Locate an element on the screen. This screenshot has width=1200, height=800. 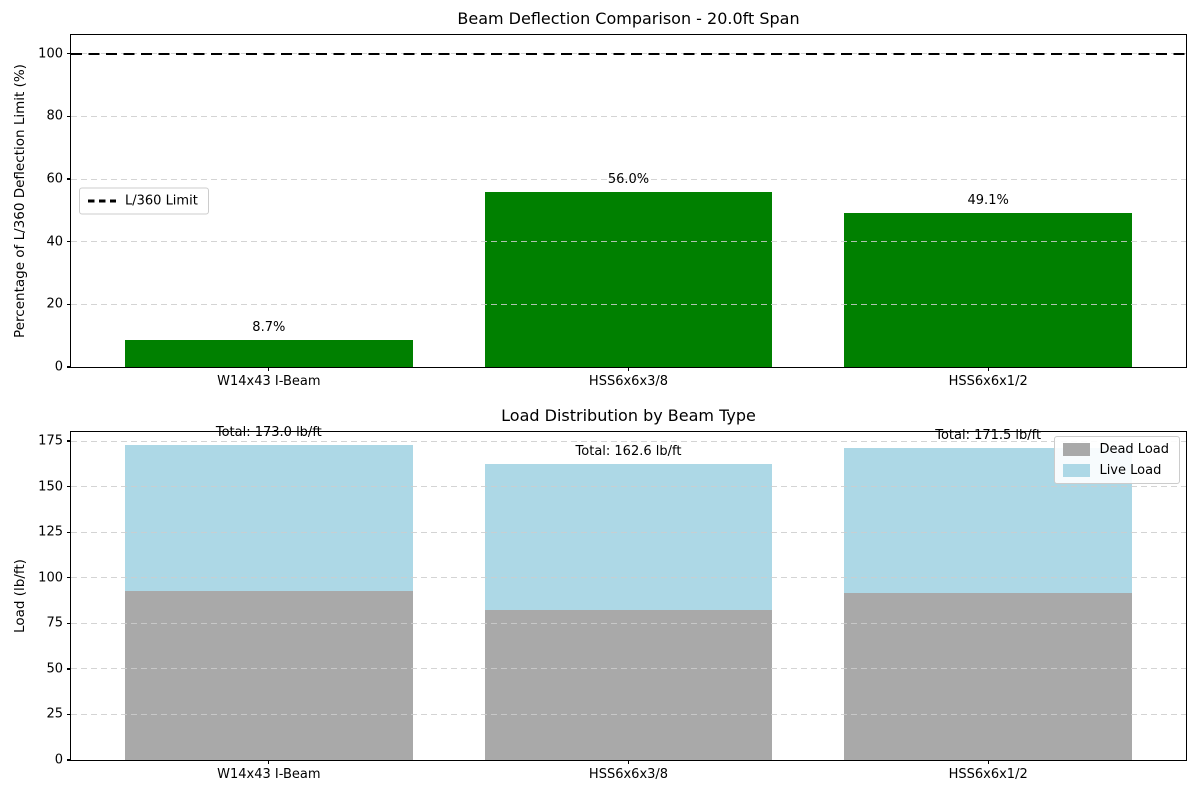
legend-item: L/360 Limit is located at coordinates (143, 201).